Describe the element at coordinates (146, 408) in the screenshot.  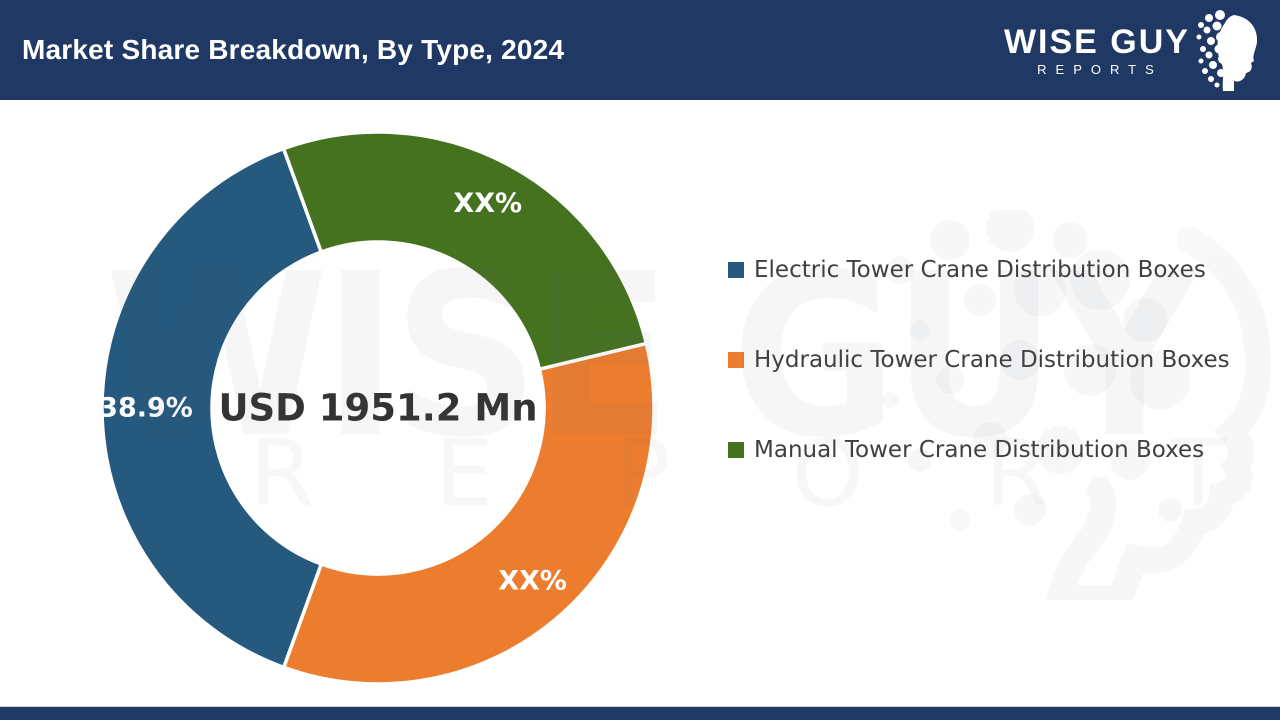
I see `segment-label-0: 38.9%` at that location.